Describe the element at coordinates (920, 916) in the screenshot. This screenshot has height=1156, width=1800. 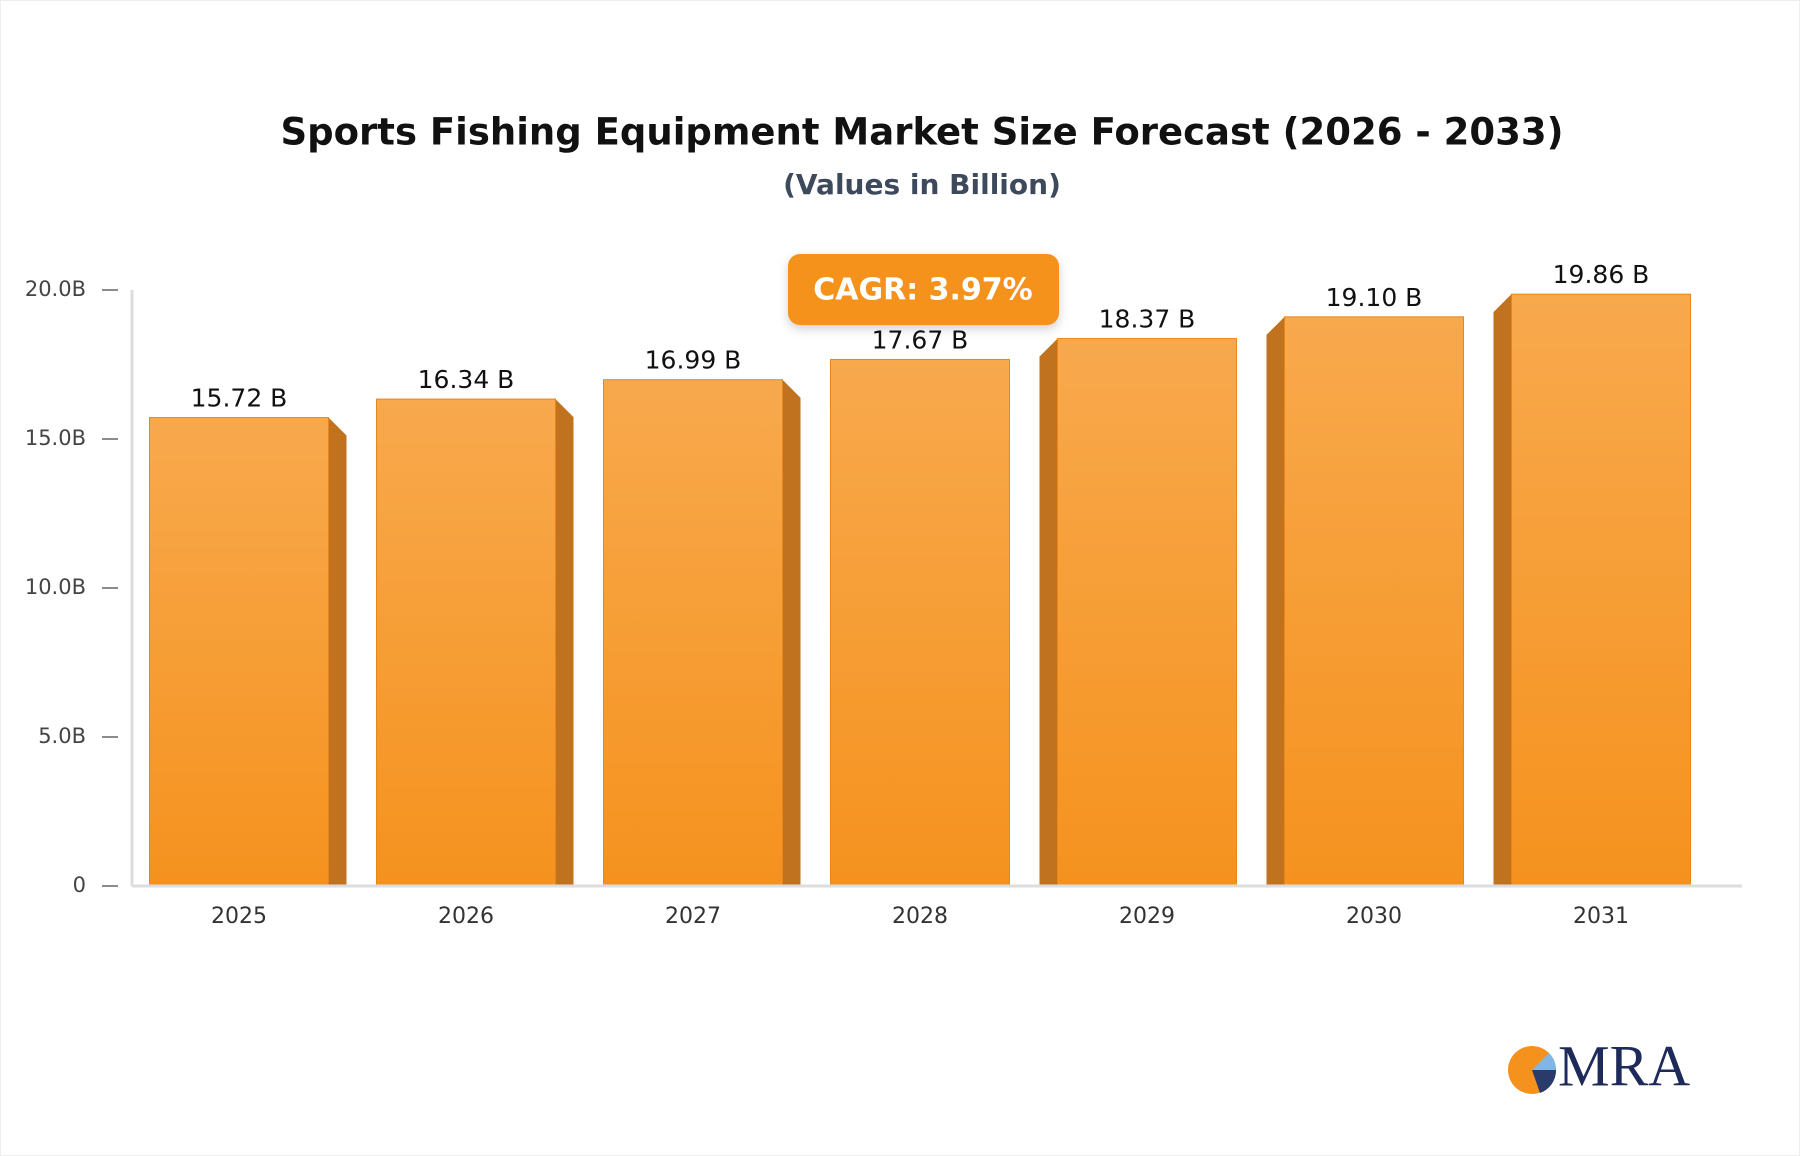
I see `x-tick-label: 2028` at that location.